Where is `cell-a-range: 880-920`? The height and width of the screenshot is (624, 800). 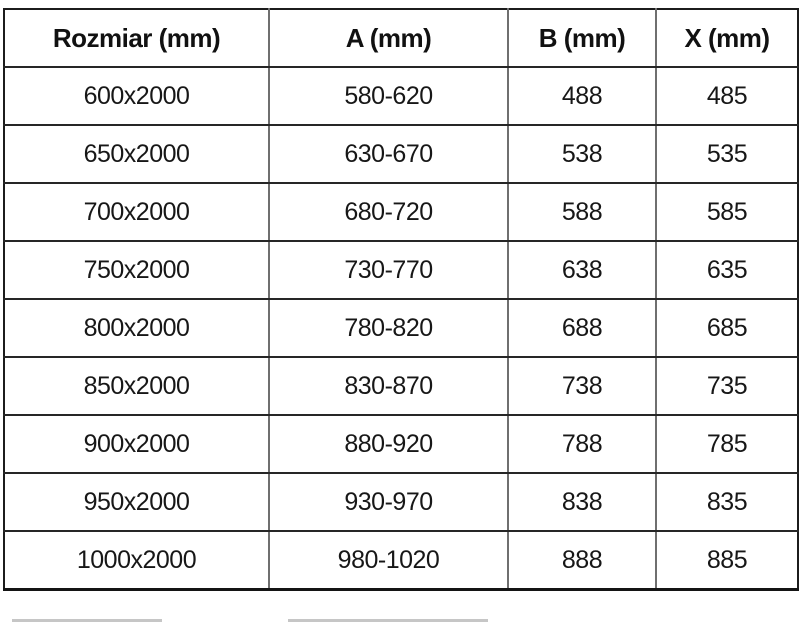 cell-a-range: 880-920 is located at coordinates (388, 444).